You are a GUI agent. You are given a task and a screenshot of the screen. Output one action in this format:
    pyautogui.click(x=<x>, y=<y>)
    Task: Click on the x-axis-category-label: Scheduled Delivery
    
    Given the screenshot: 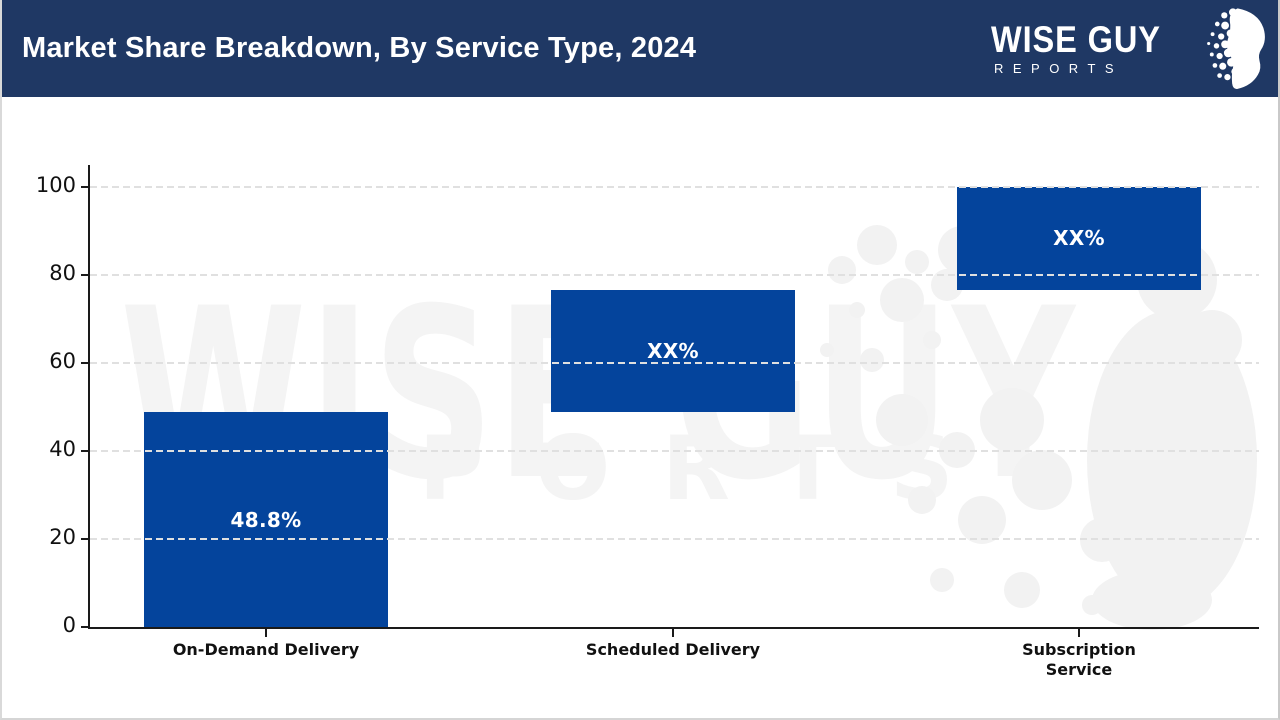 What is the action you would take?
    pyautogui.click(x=673, y=649)
    